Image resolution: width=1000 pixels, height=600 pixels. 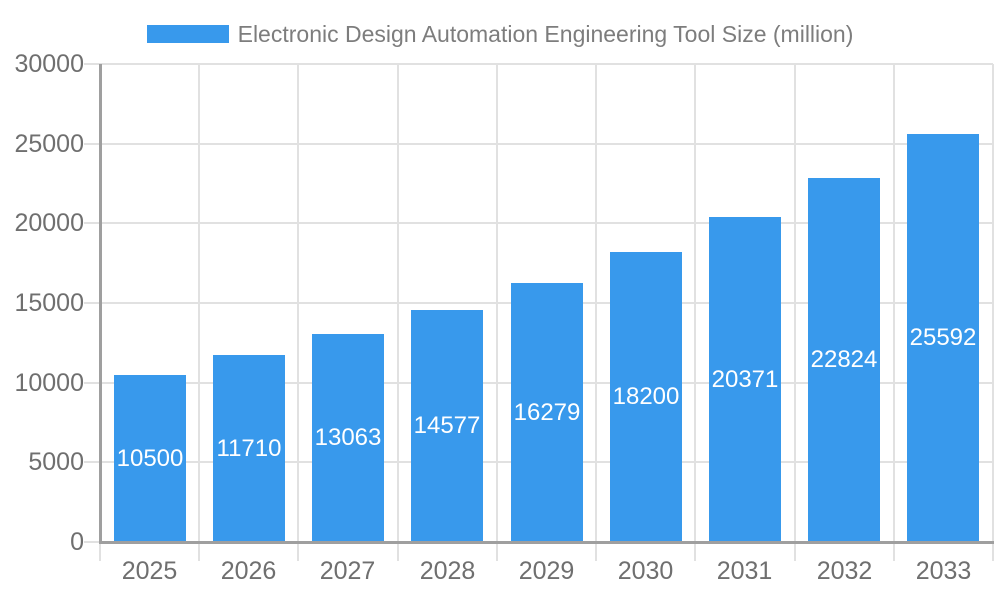 I want to click on y-axis-line, so click(x=100, y=304).